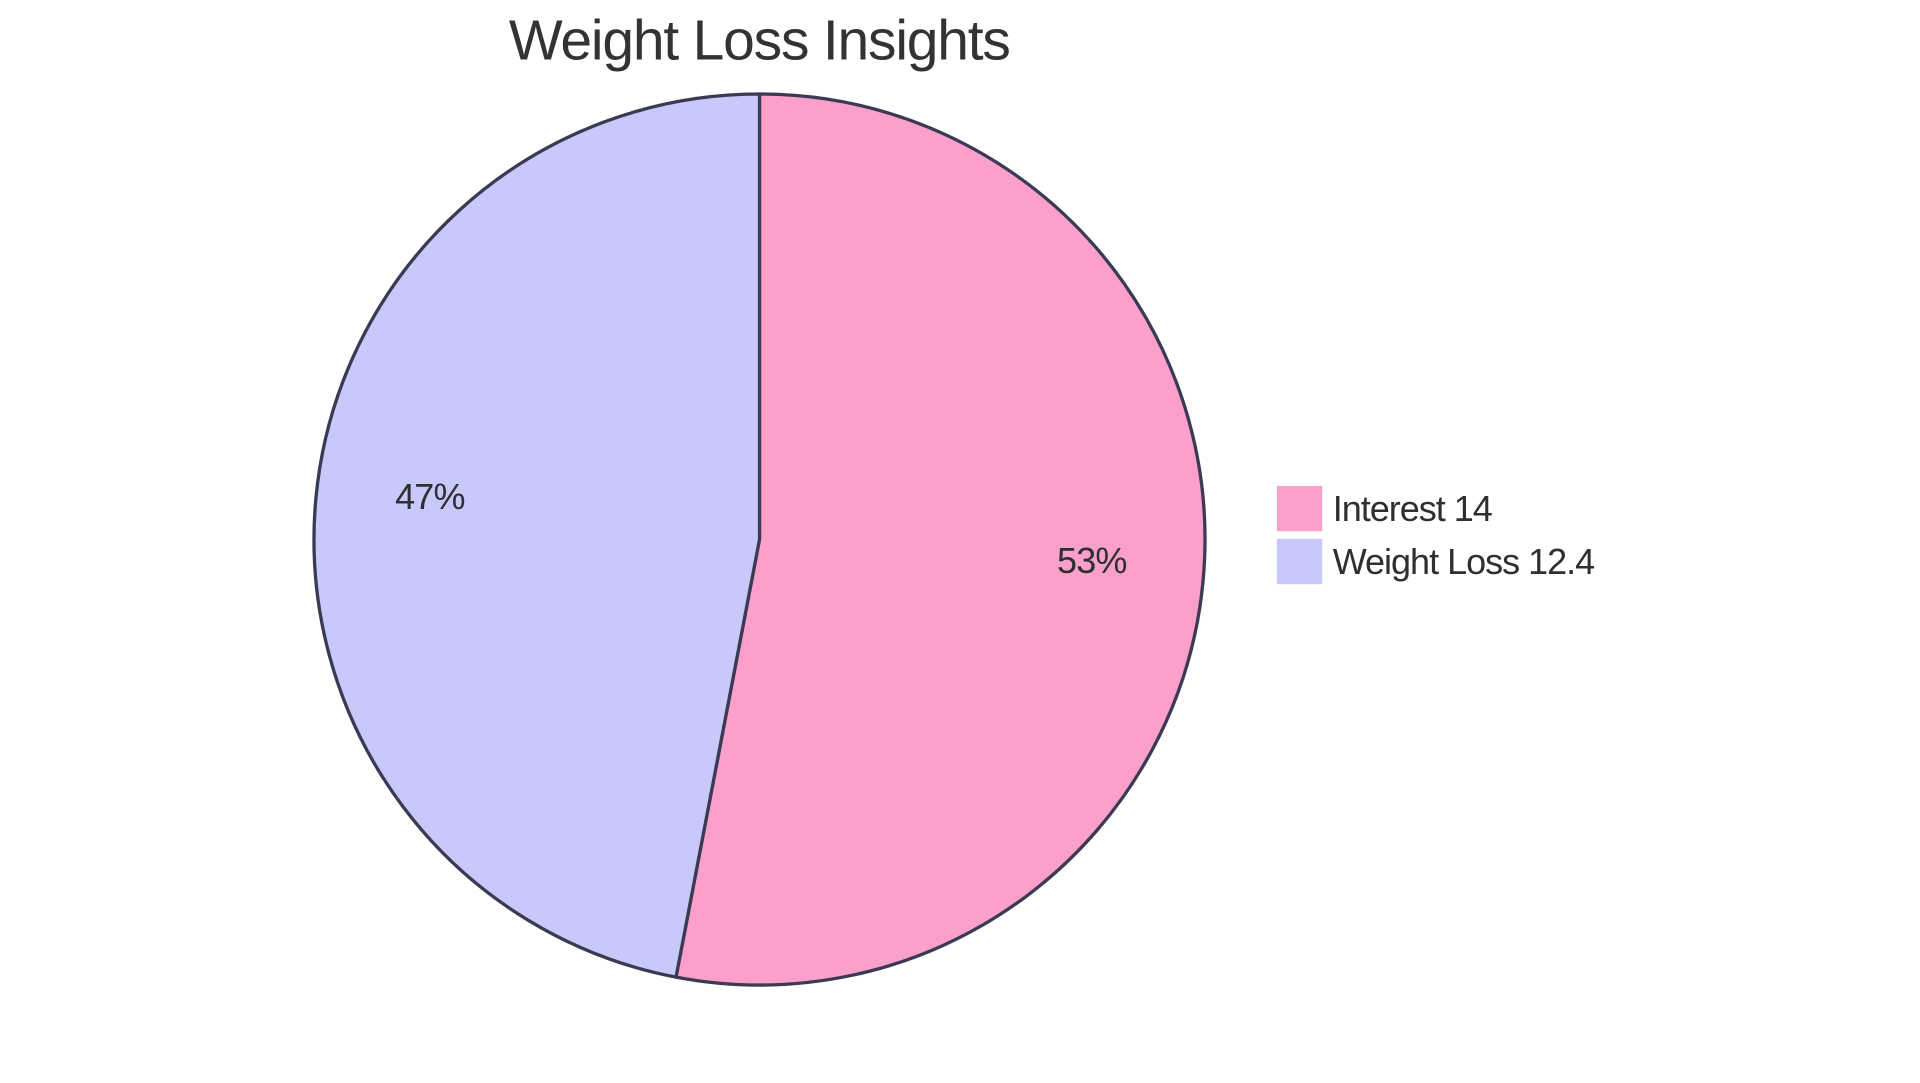 This screenshot has height=1083, width=1920. What do you see at coordinates (1464, 561) in the screenshot?
I see `svg-text: Weight Loss 12.4` at bounding box center [1464, 561].